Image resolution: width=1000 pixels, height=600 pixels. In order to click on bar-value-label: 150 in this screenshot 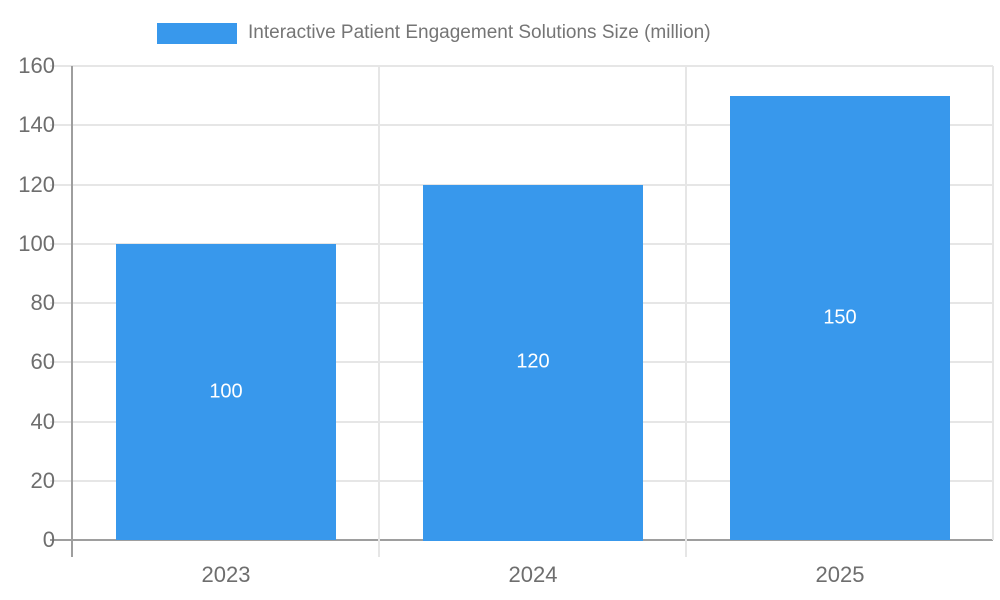, I will do `click(840, 317)`.